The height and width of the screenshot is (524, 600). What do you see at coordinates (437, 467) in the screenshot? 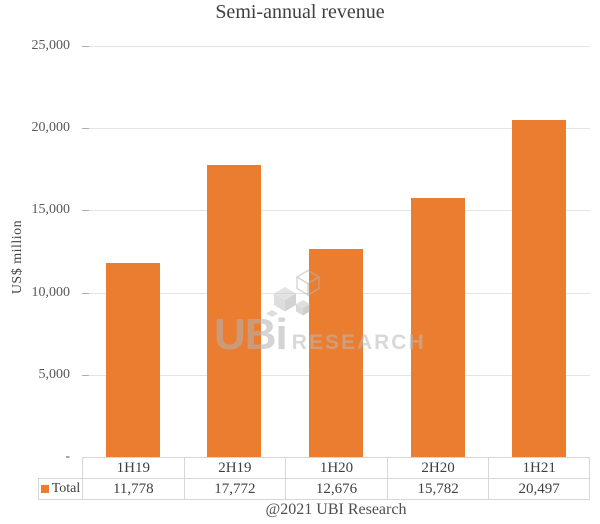
I see `table-header-2H20: 2H20` at bounding box center [437, 467].